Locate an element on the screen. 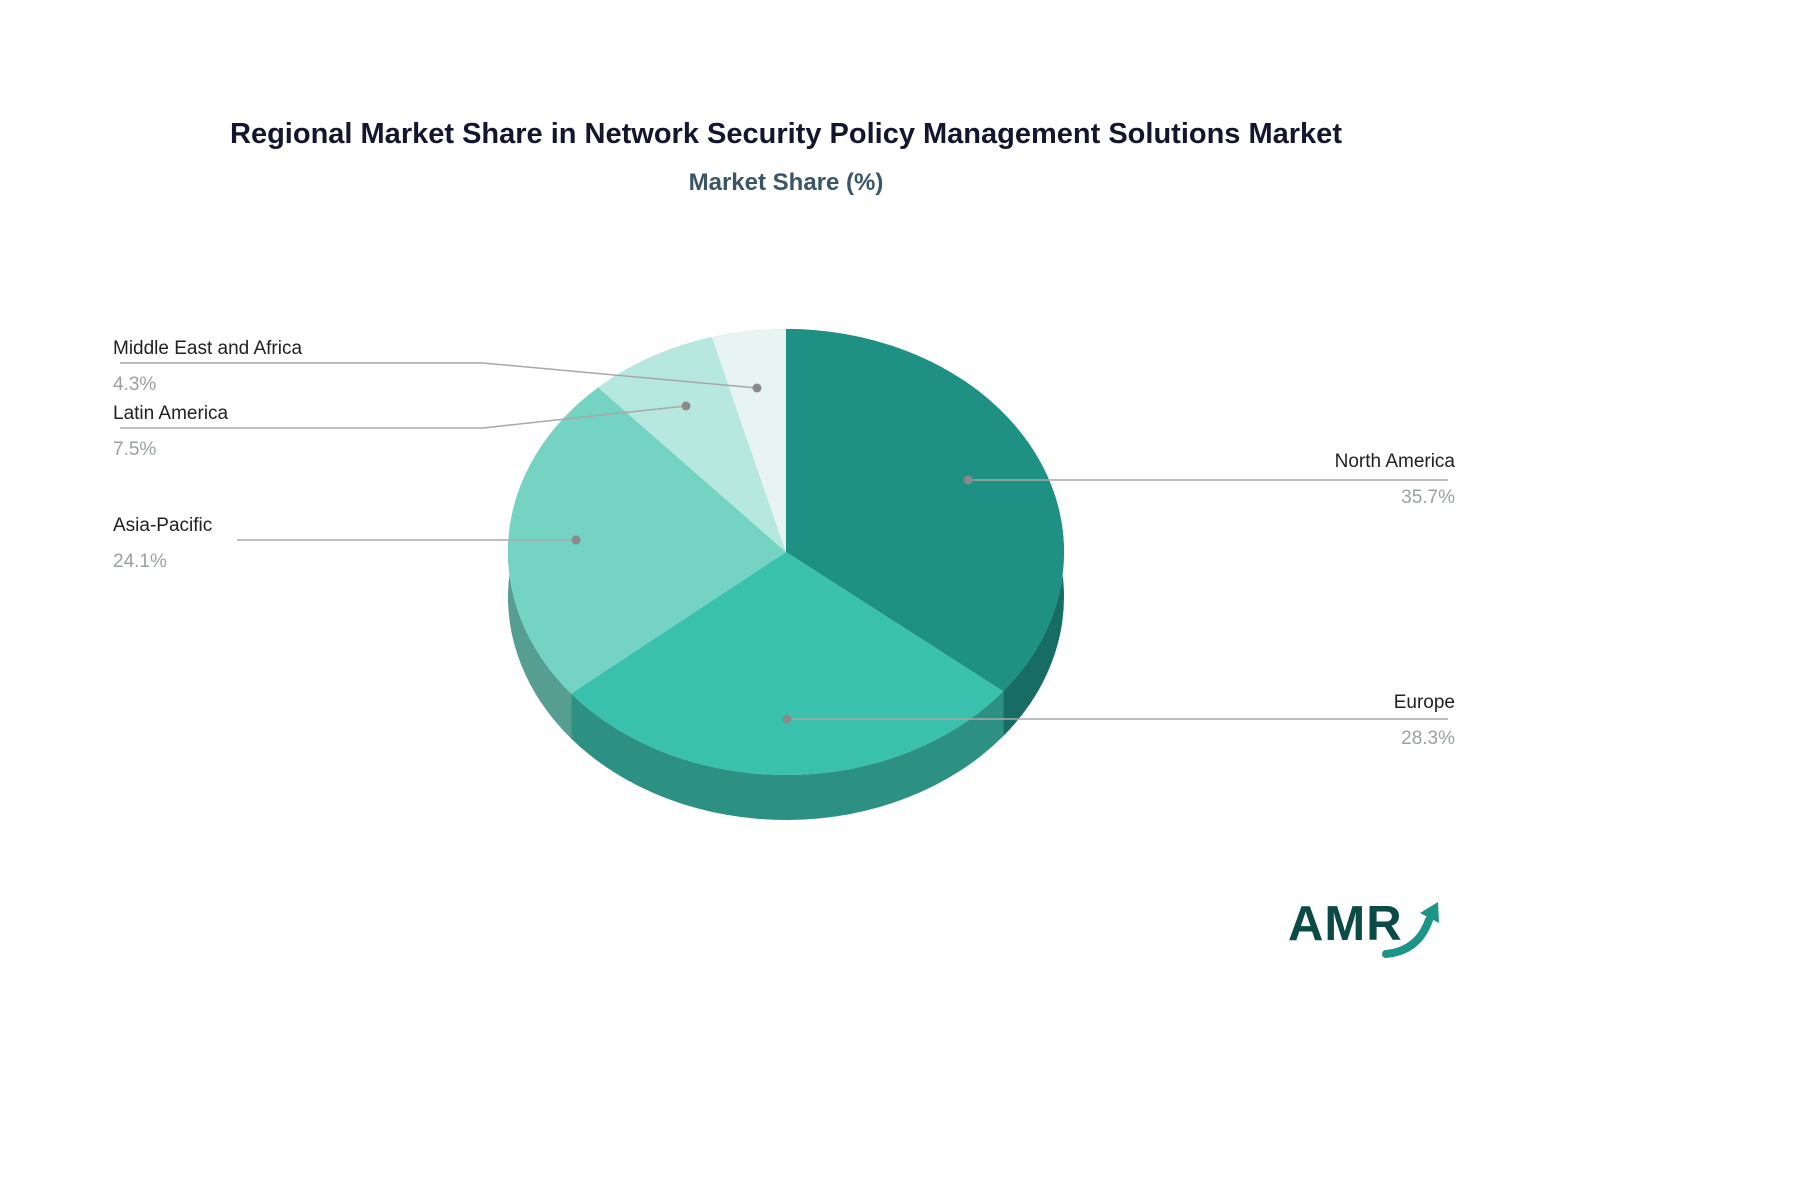  chart-subtitle: Market Share (%) is located at coordinates (786, 182).